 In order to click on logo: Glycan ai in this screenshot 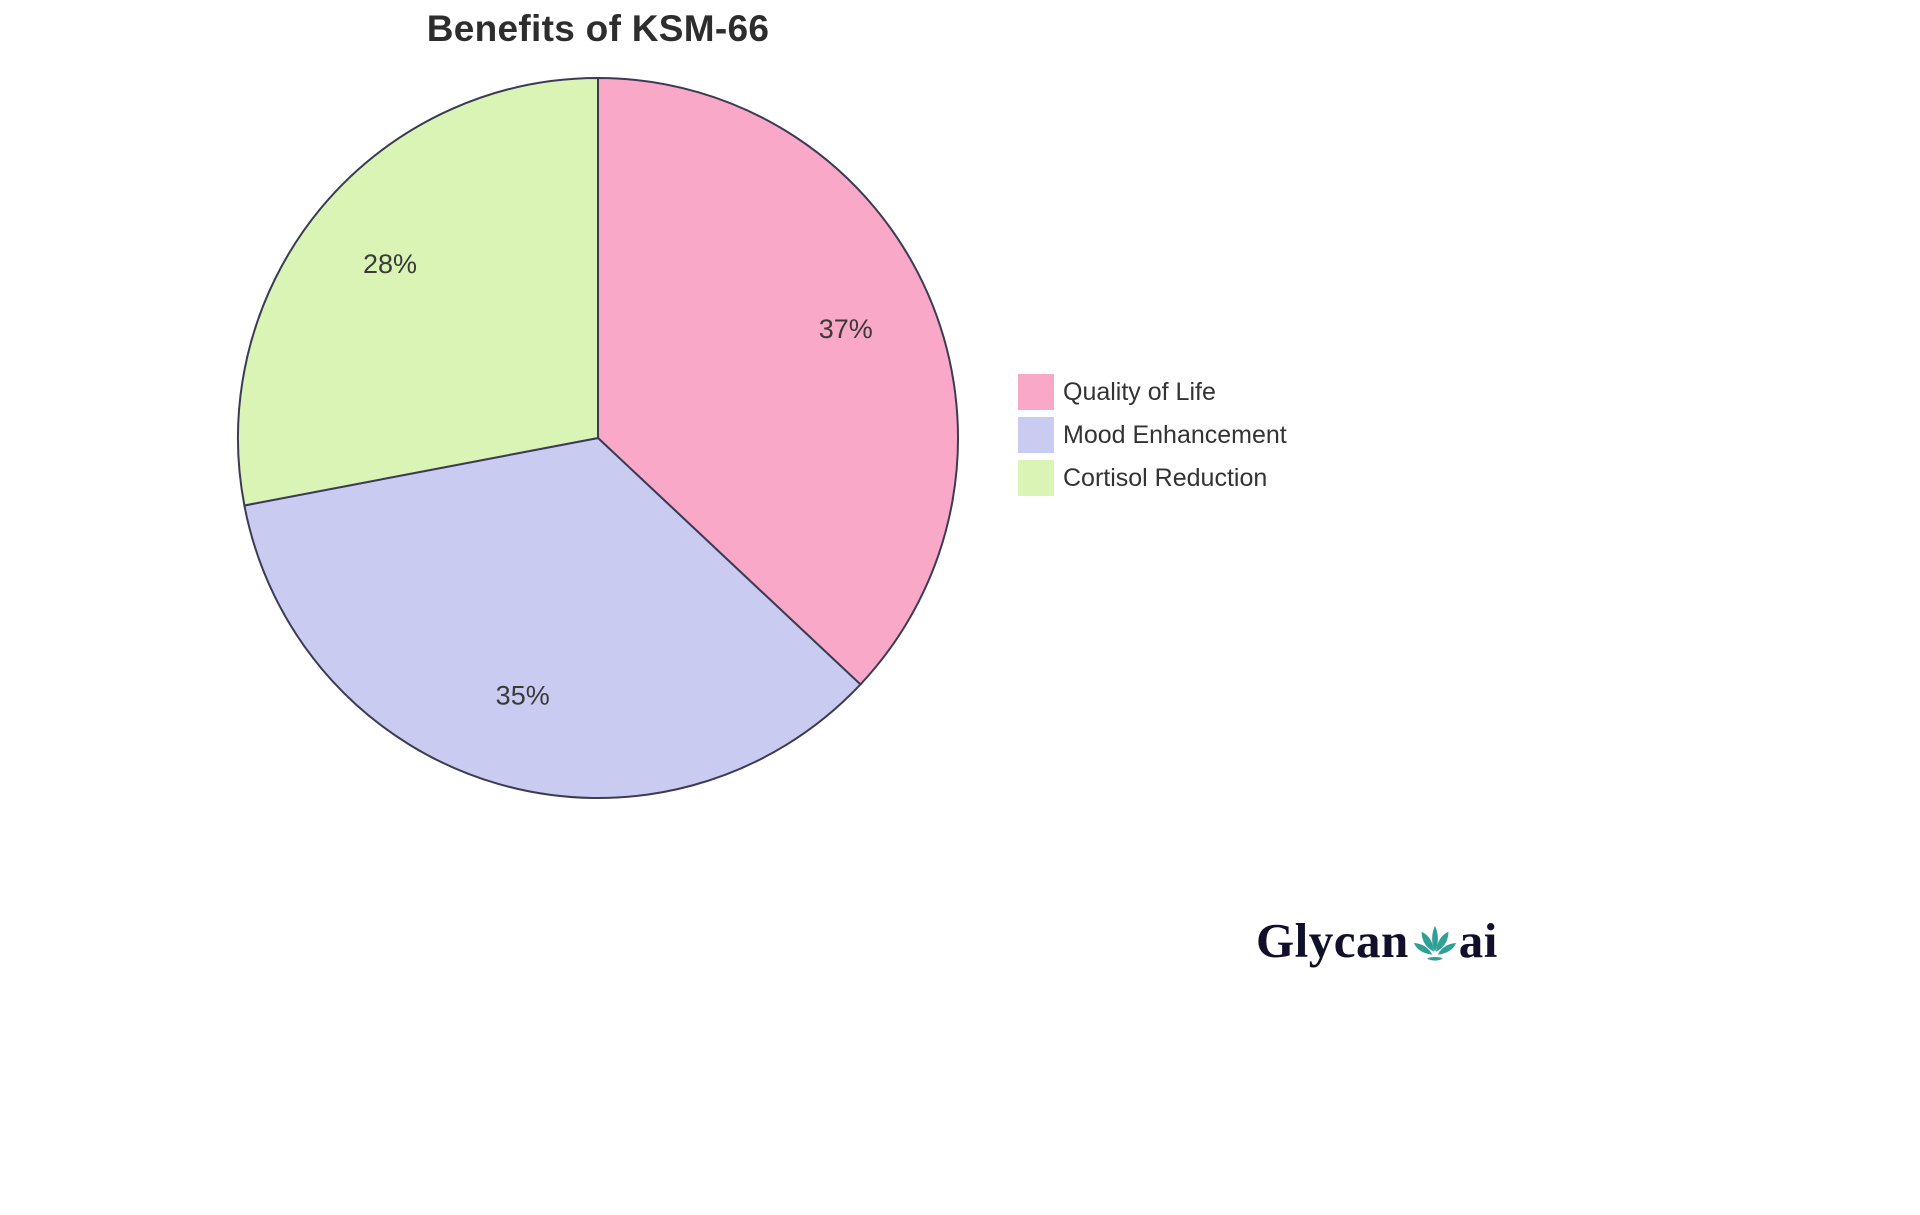, I will do `click(1377, 940)`.